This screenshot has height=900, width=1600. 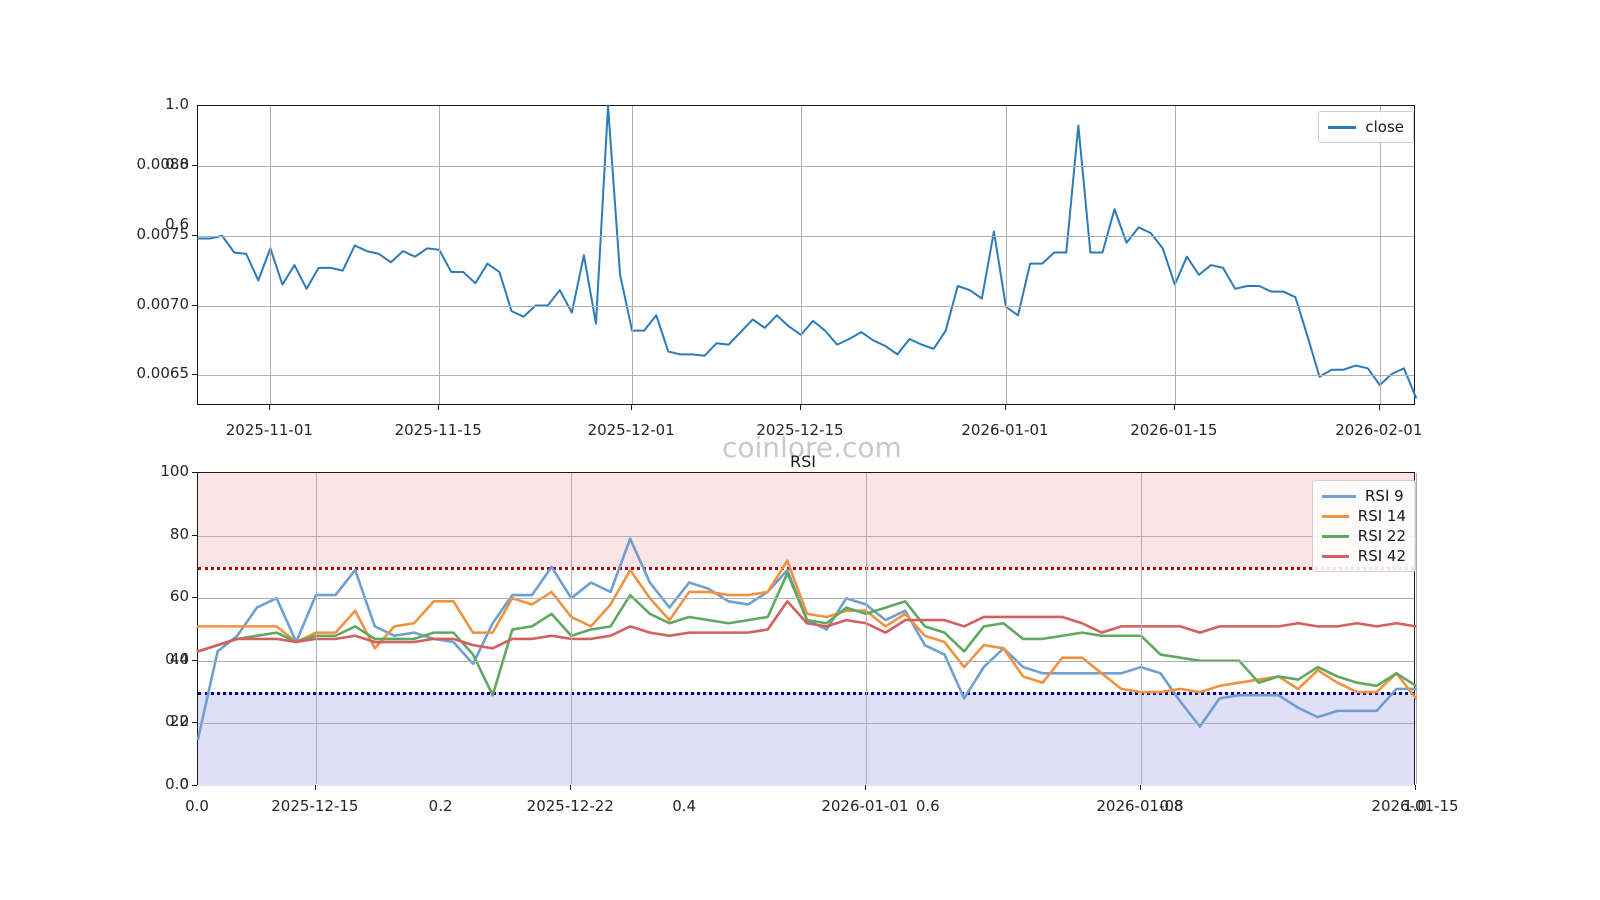 What do you see at coordinates (174, 471) in the screenshot?
I see `rsi-y-tick-label: 100` at bounding box center [174, 471].